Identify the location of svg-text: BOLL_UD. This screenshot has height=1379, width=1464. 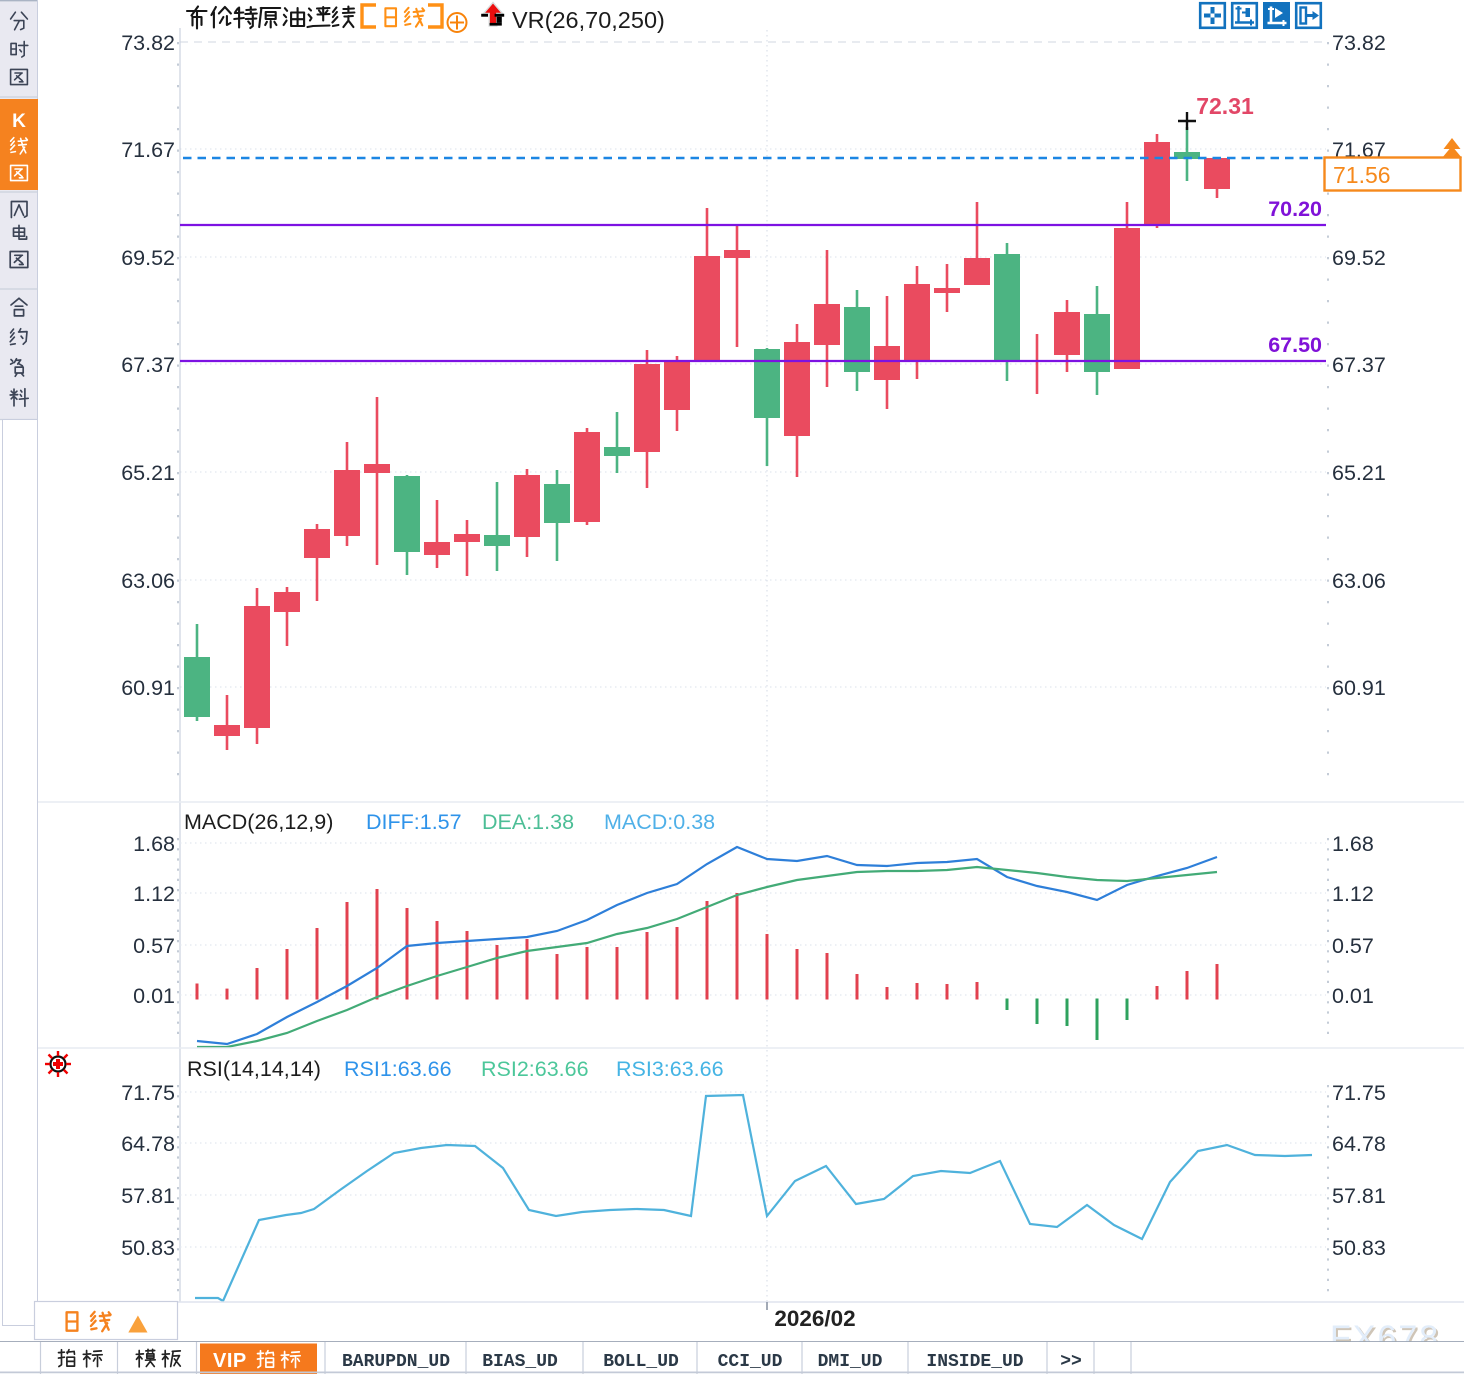
(641, 1362).